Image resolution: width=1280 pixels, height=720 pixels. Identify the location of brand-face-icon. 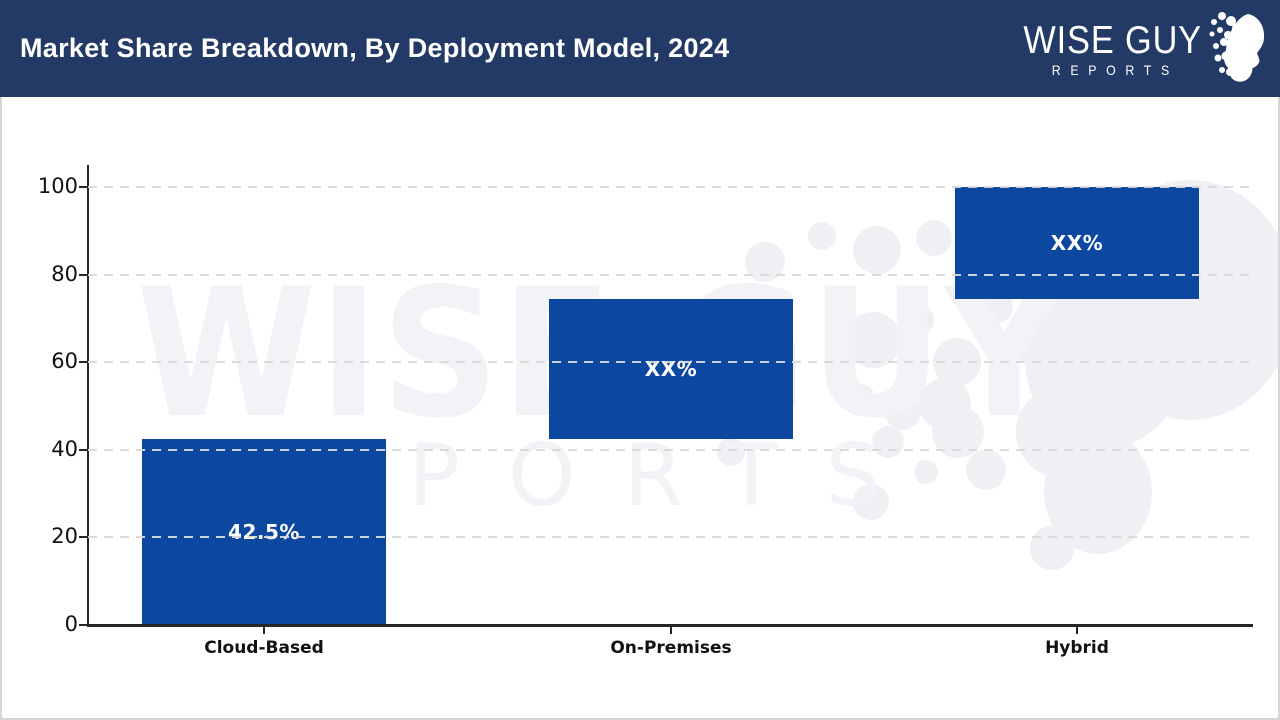
(1237, 46).